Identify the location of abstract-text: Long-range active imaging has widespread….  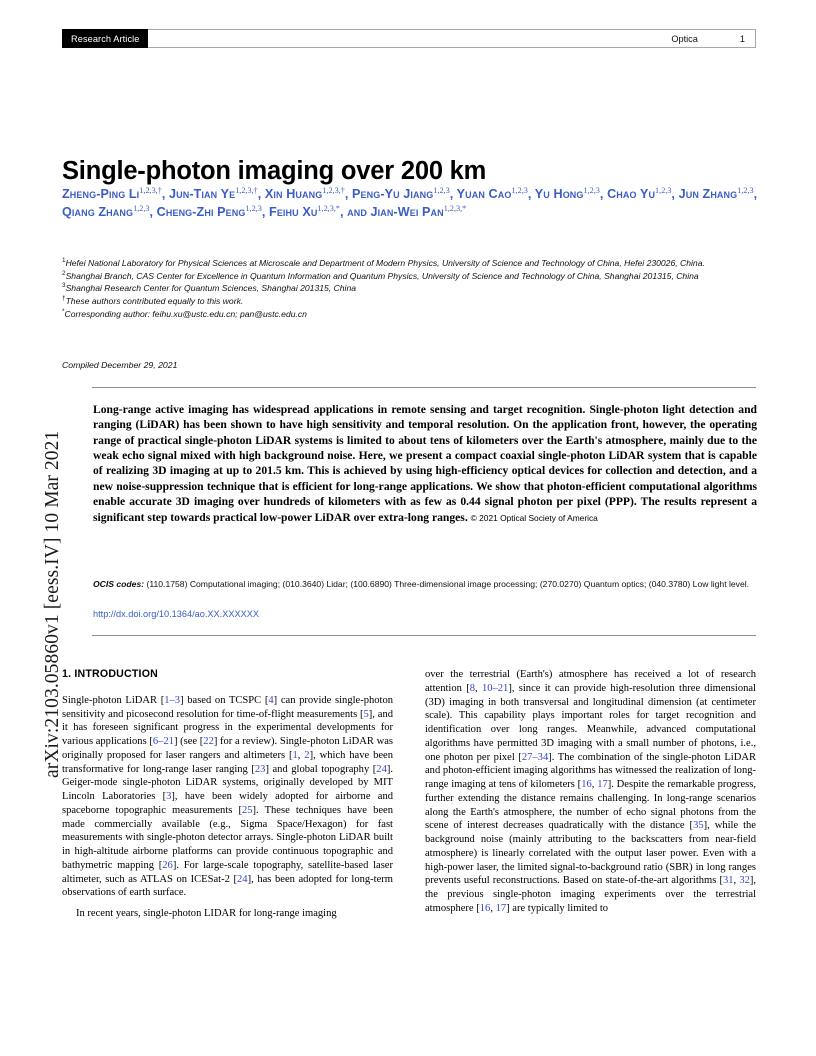
(425, 463).